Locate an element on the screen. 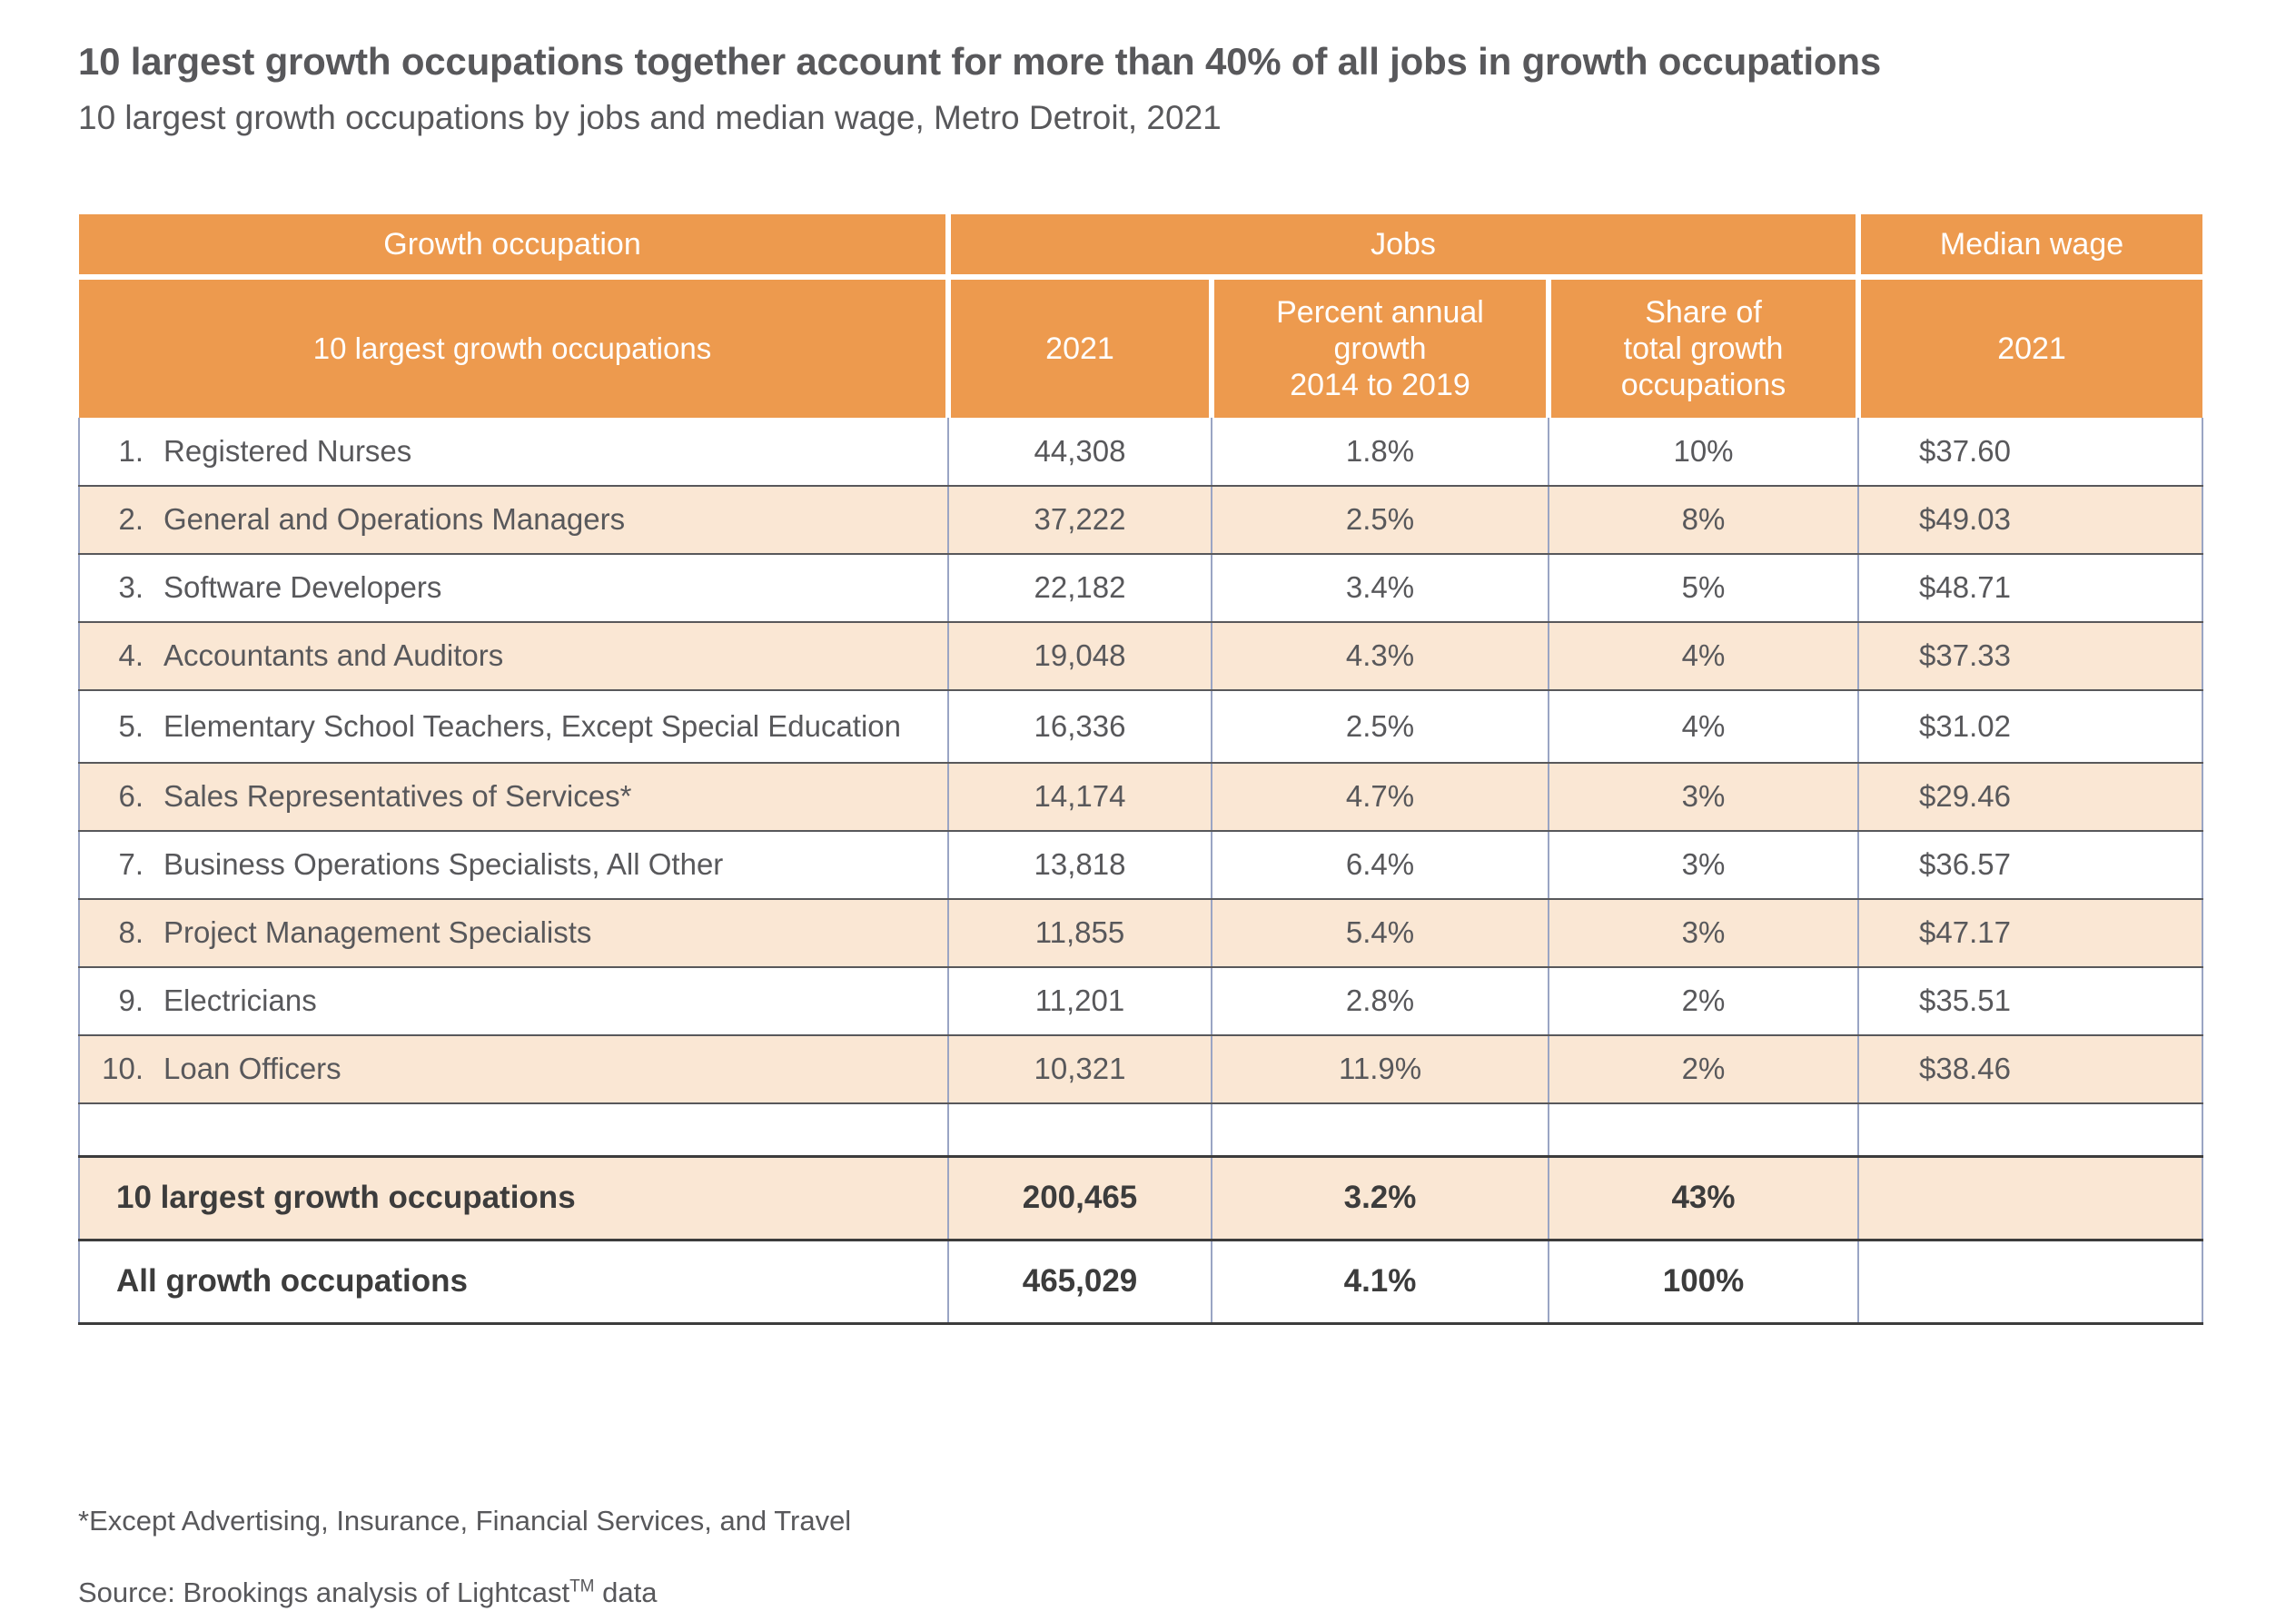 The width and height of the screenshot is (2296, 1621). occupation-inner: 4. Accountants and Auditors is located at coordinates (513, 656).